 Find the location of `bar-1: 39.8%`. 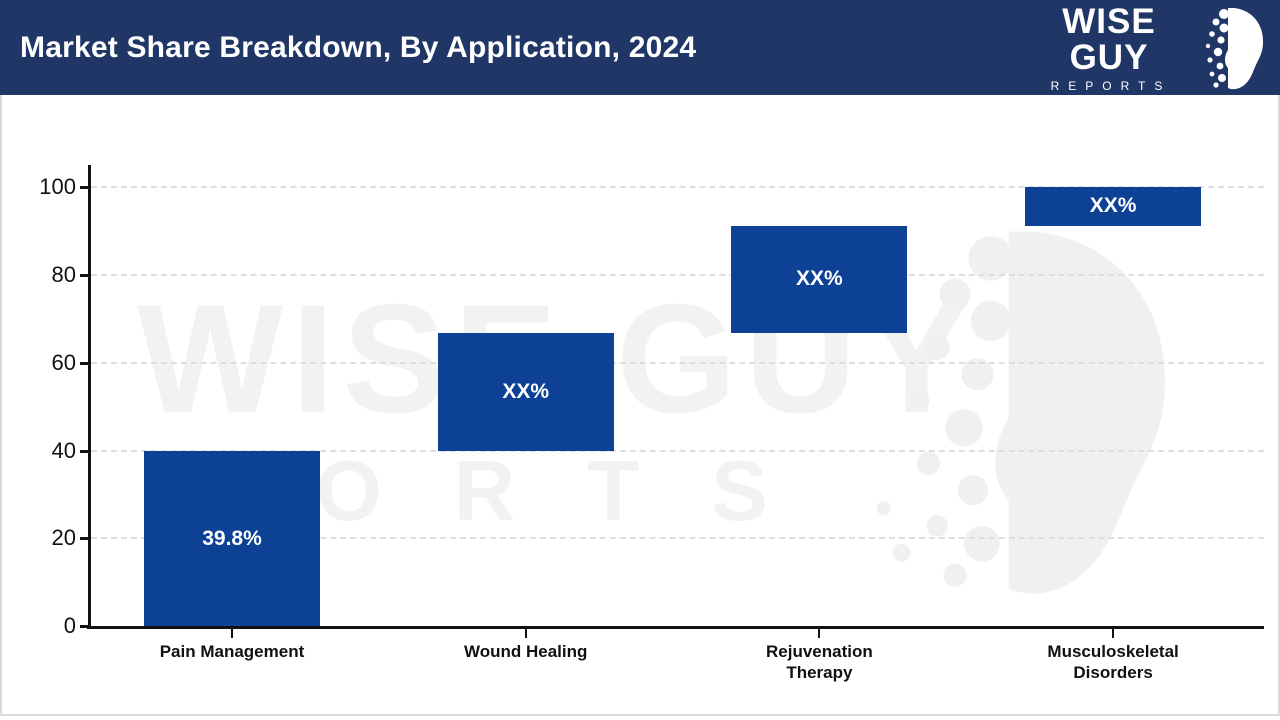

bar-1: 39.8% is located at coordinates (232, 538).